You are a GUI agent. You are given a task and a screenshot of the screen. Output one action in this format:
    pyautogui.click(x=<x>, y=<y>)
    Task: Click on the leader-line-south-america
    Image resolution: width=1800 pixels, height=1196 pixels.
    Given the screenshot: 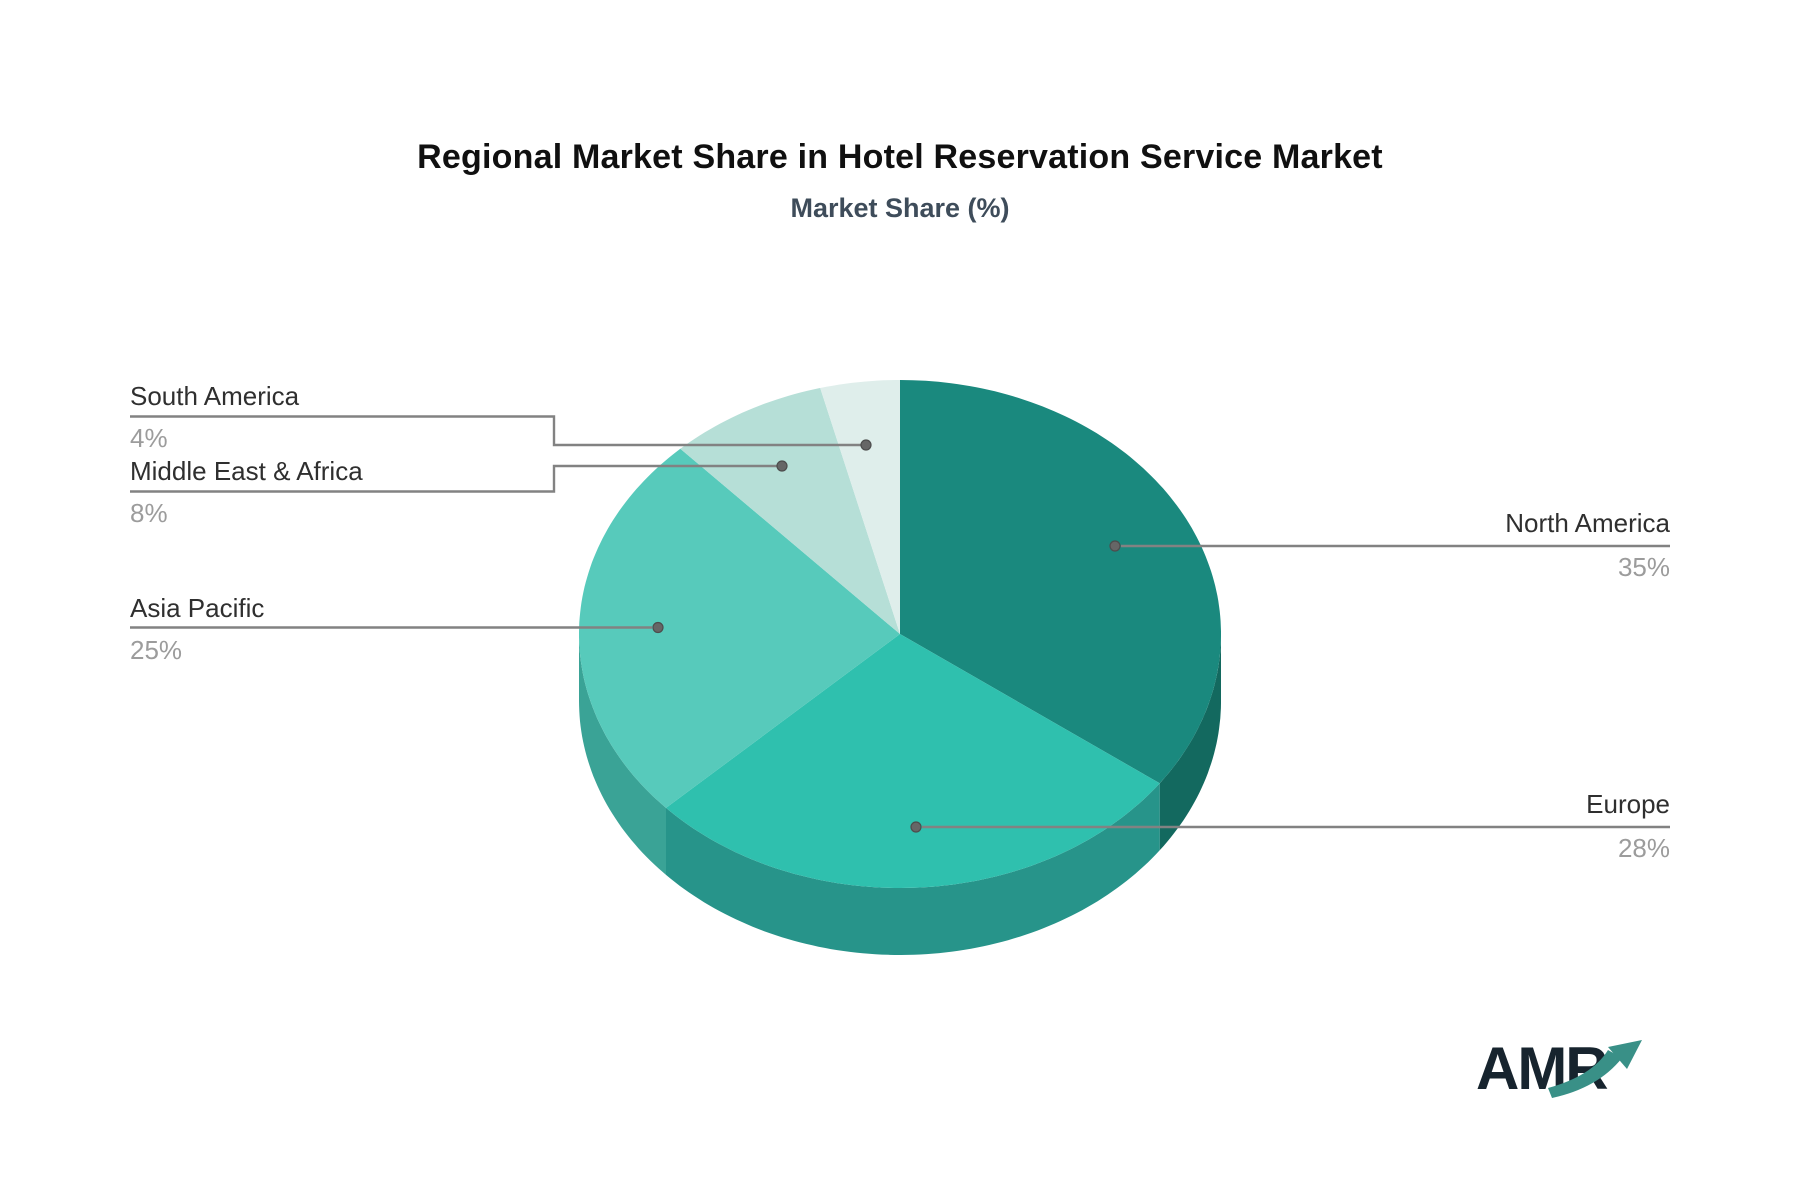 What is the action you would take?
    pyautogui.click(x=495, y=431)
    